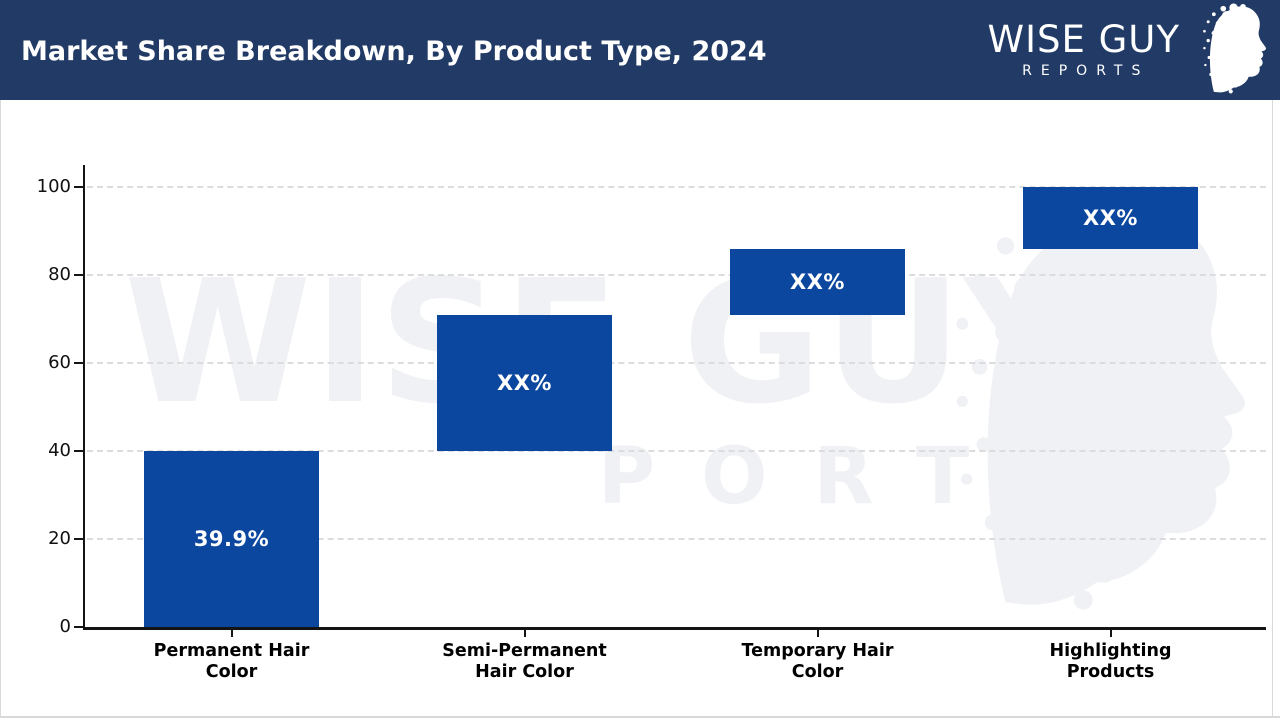 Image resolution: width=1280 pixels, height=720 pixels. What do you see at coordinates (0, 409) in the screenshot?
I see `page-border-left` at bounding box center [0, 409].